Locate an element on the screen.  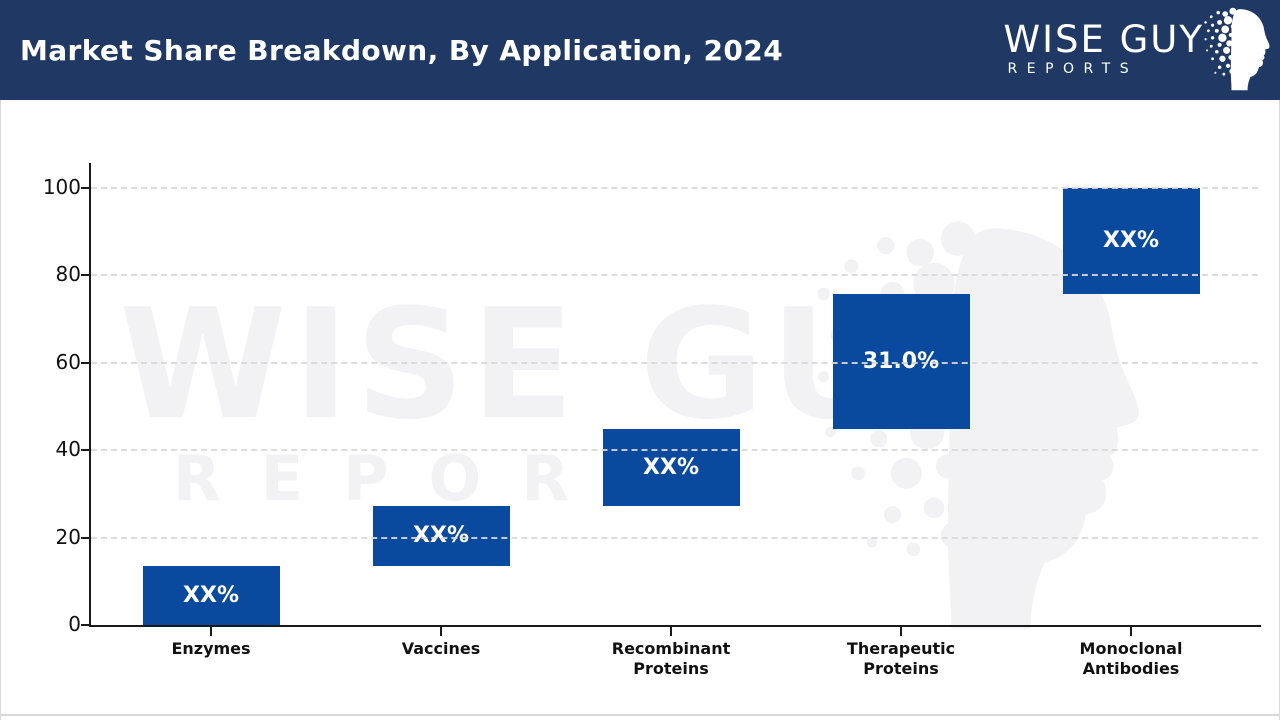
bar-enzymes: XX% is located at coordinates (211, 595).